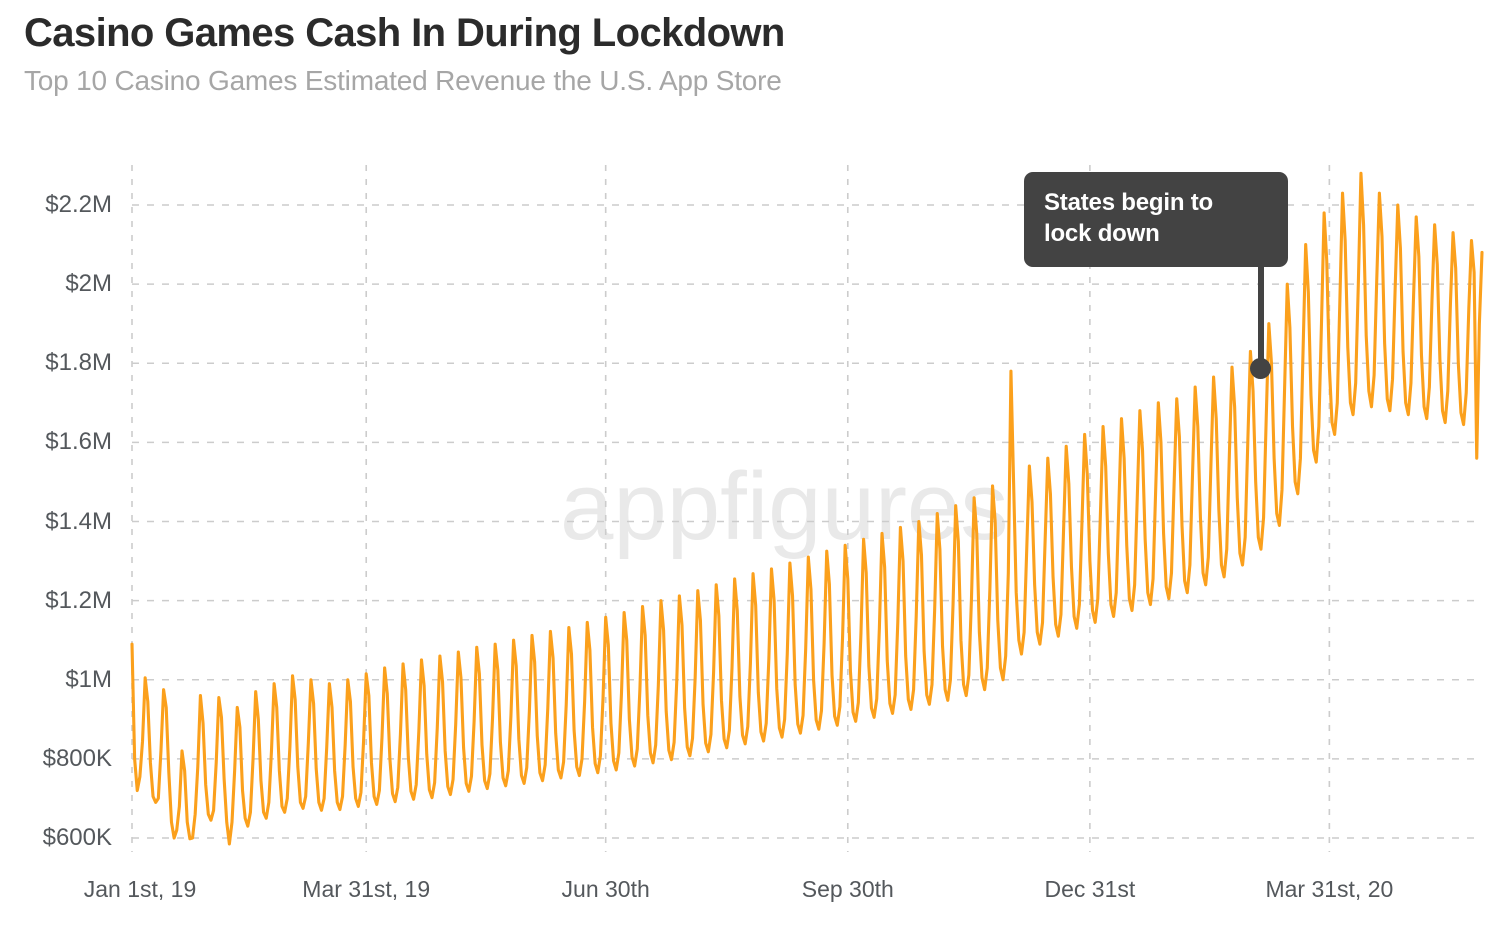 The width and height of the screenshot is (1500, 935). I want to click on x-axis-tick-label: Mar 31st, 19, so click(366, 889).